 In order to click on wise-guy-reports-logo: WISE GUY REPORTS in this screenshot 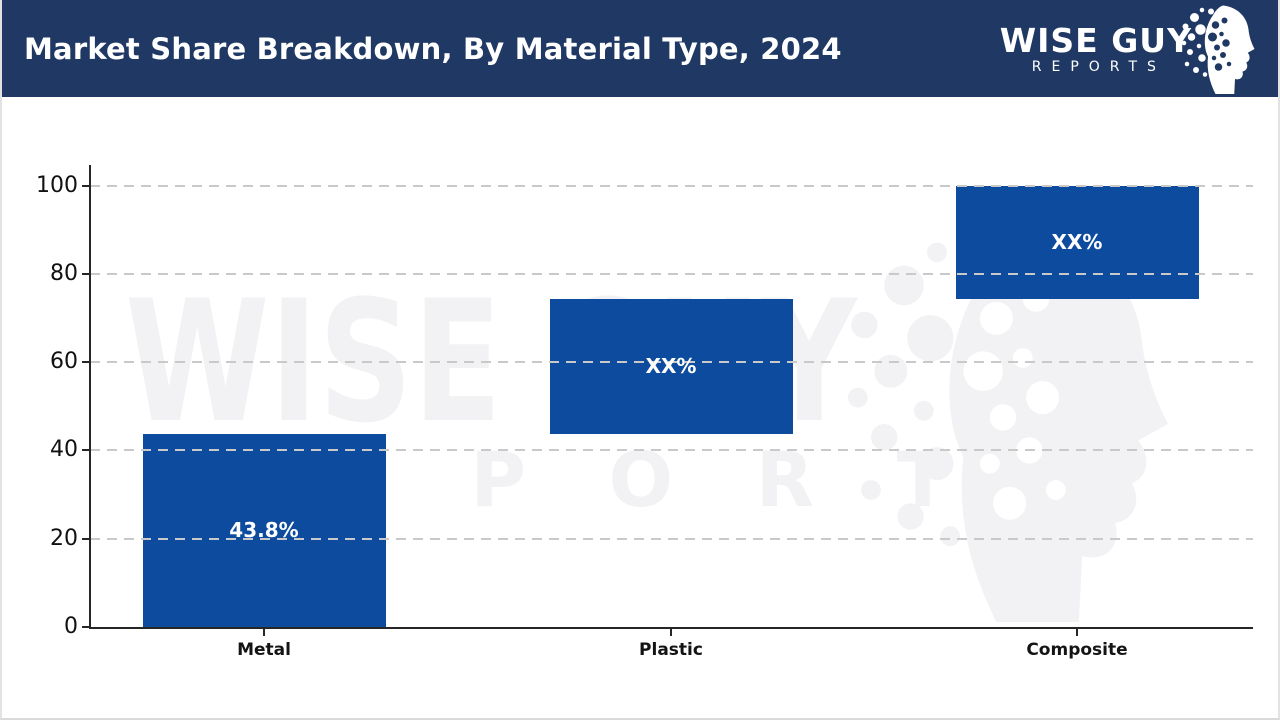, I will do `click(1128, 49)`.